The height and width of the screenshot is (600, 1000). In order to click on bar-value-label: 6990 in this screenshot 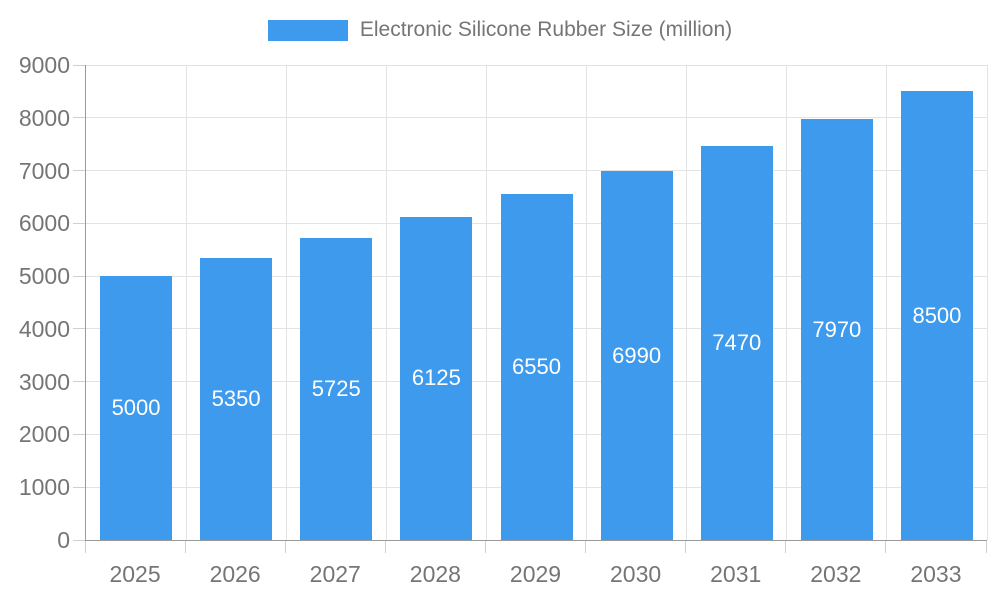, I will do `click(637, 355)`.